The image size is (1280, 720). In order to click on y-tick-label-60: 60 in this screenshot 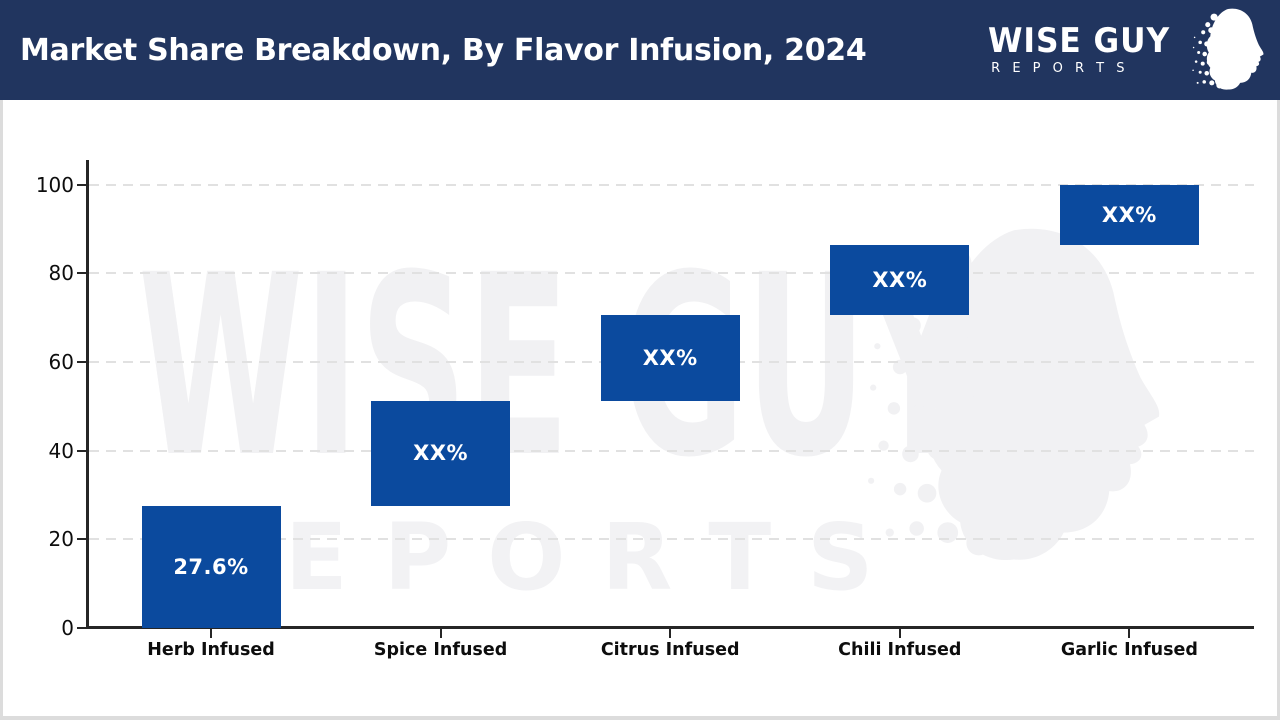, I will do `click(61, 361)`.